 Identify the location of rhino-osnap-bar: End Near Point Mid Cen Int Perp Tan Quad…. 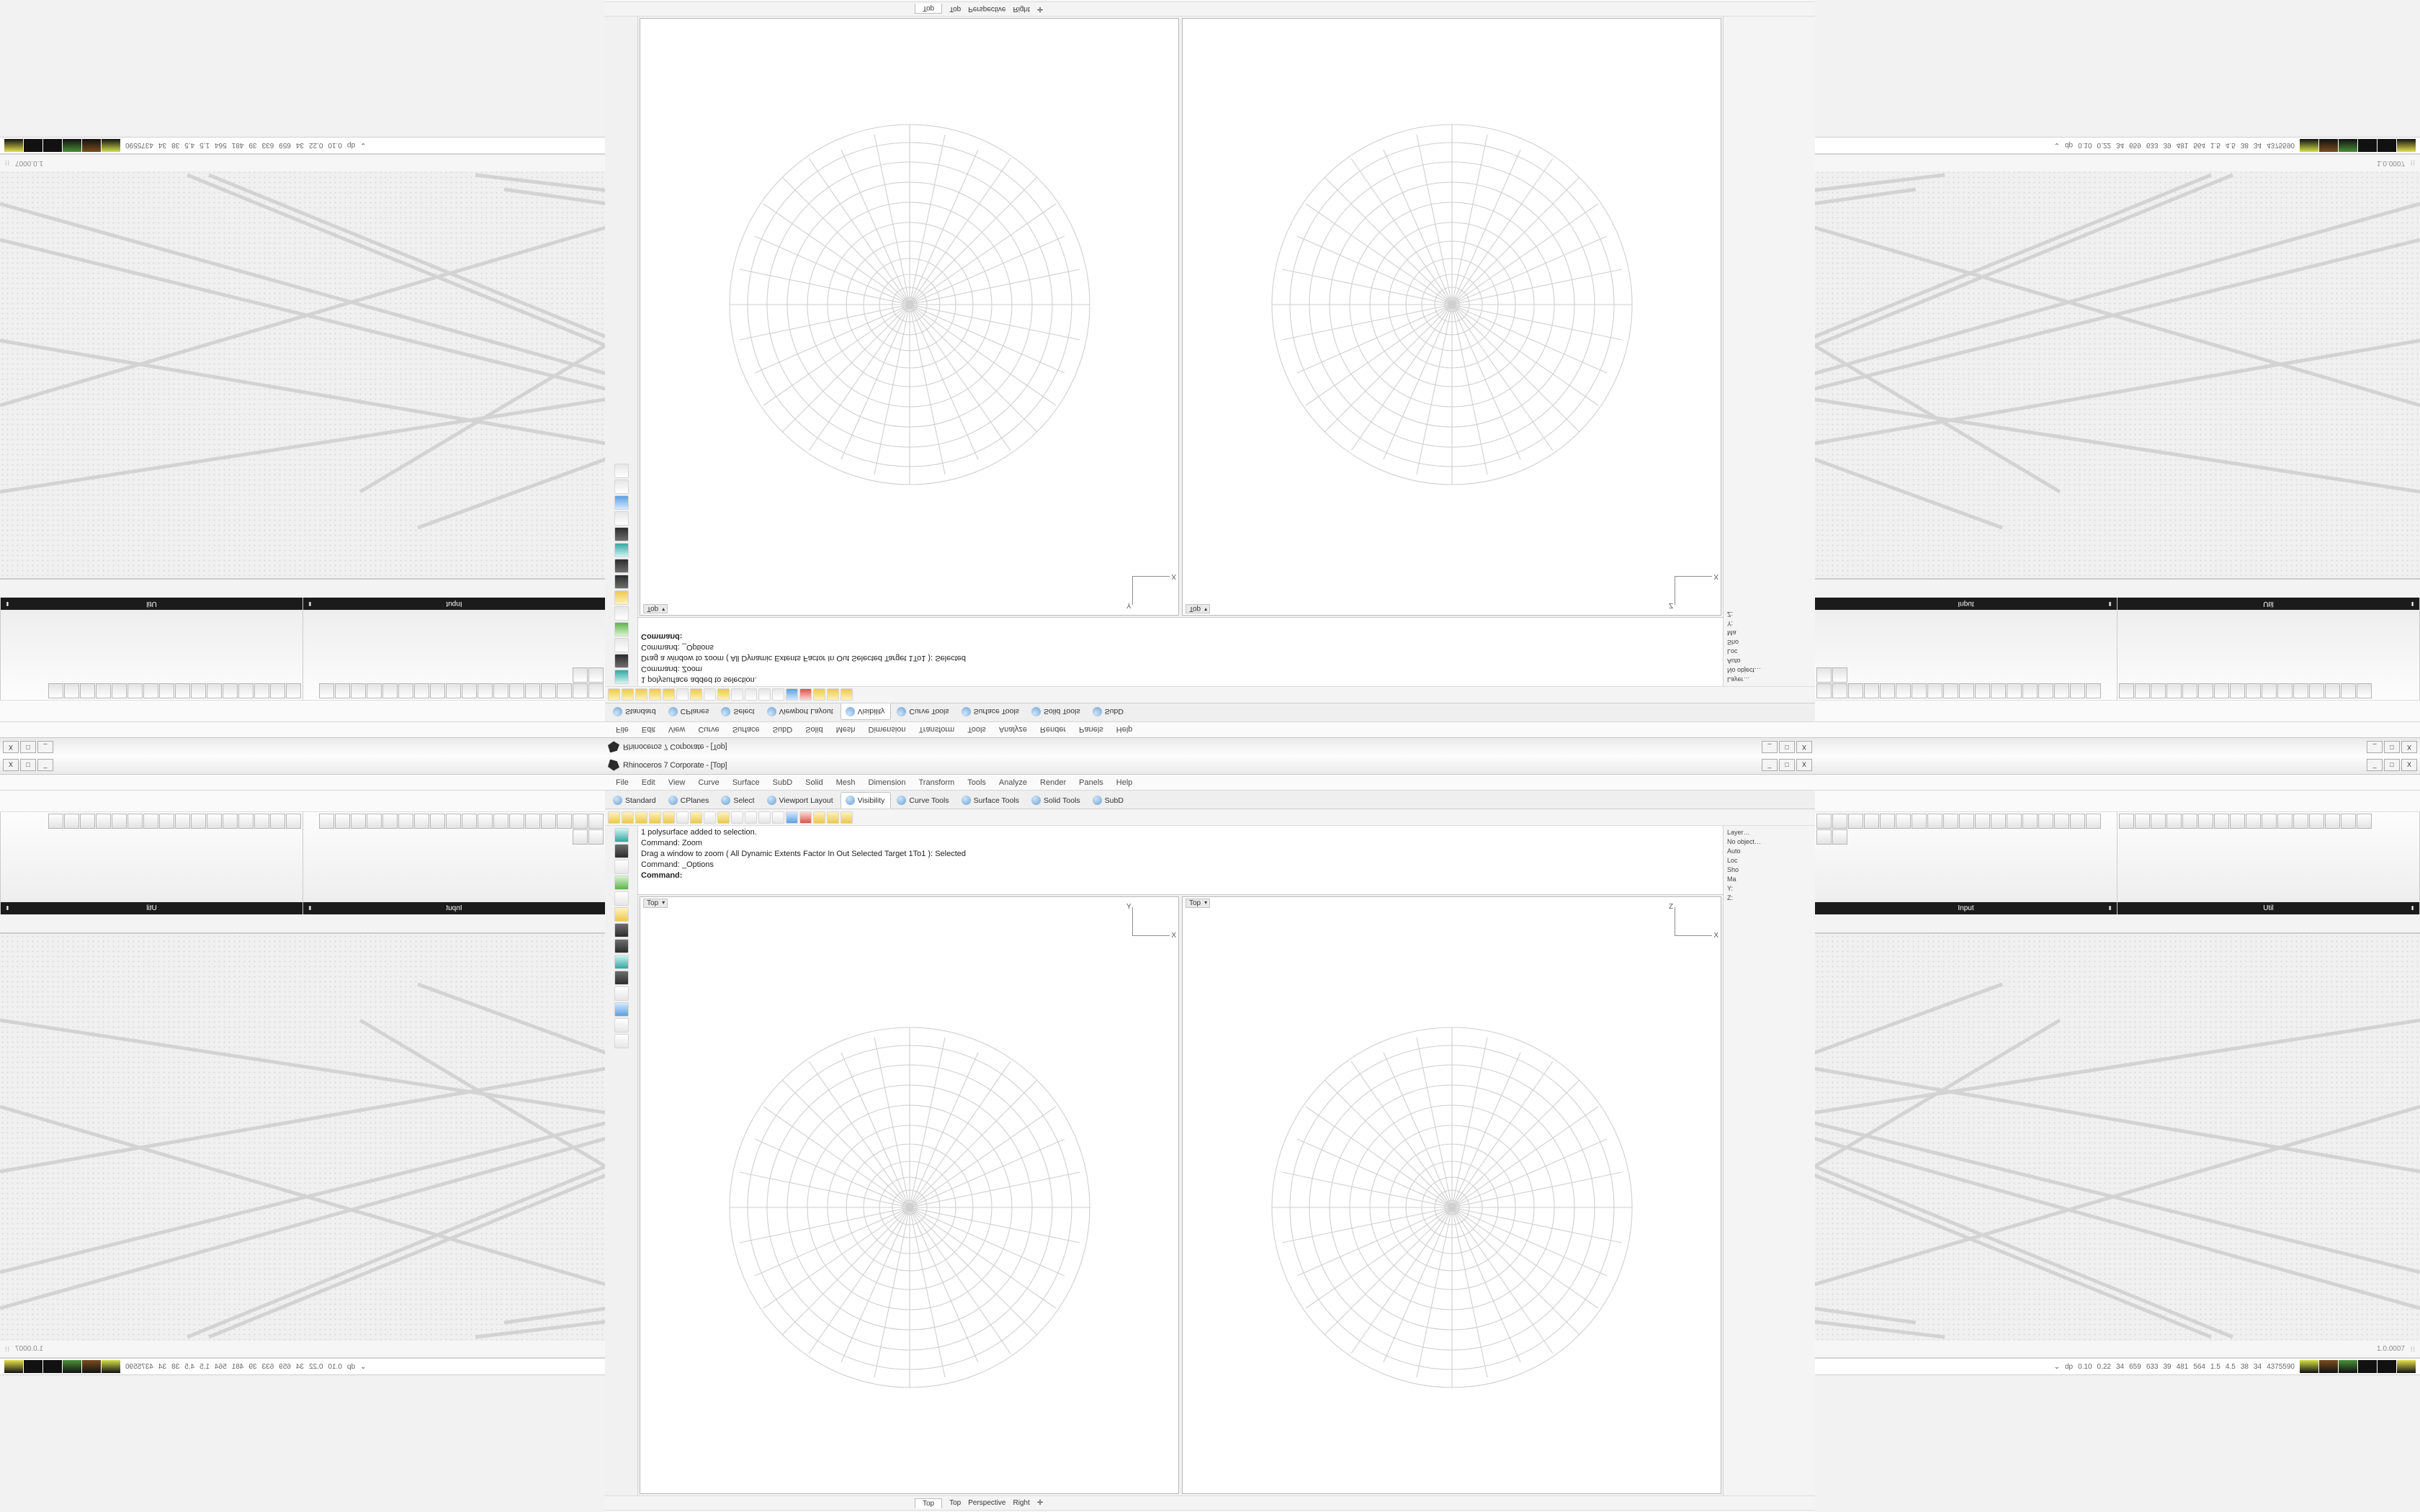
(1210, 1).